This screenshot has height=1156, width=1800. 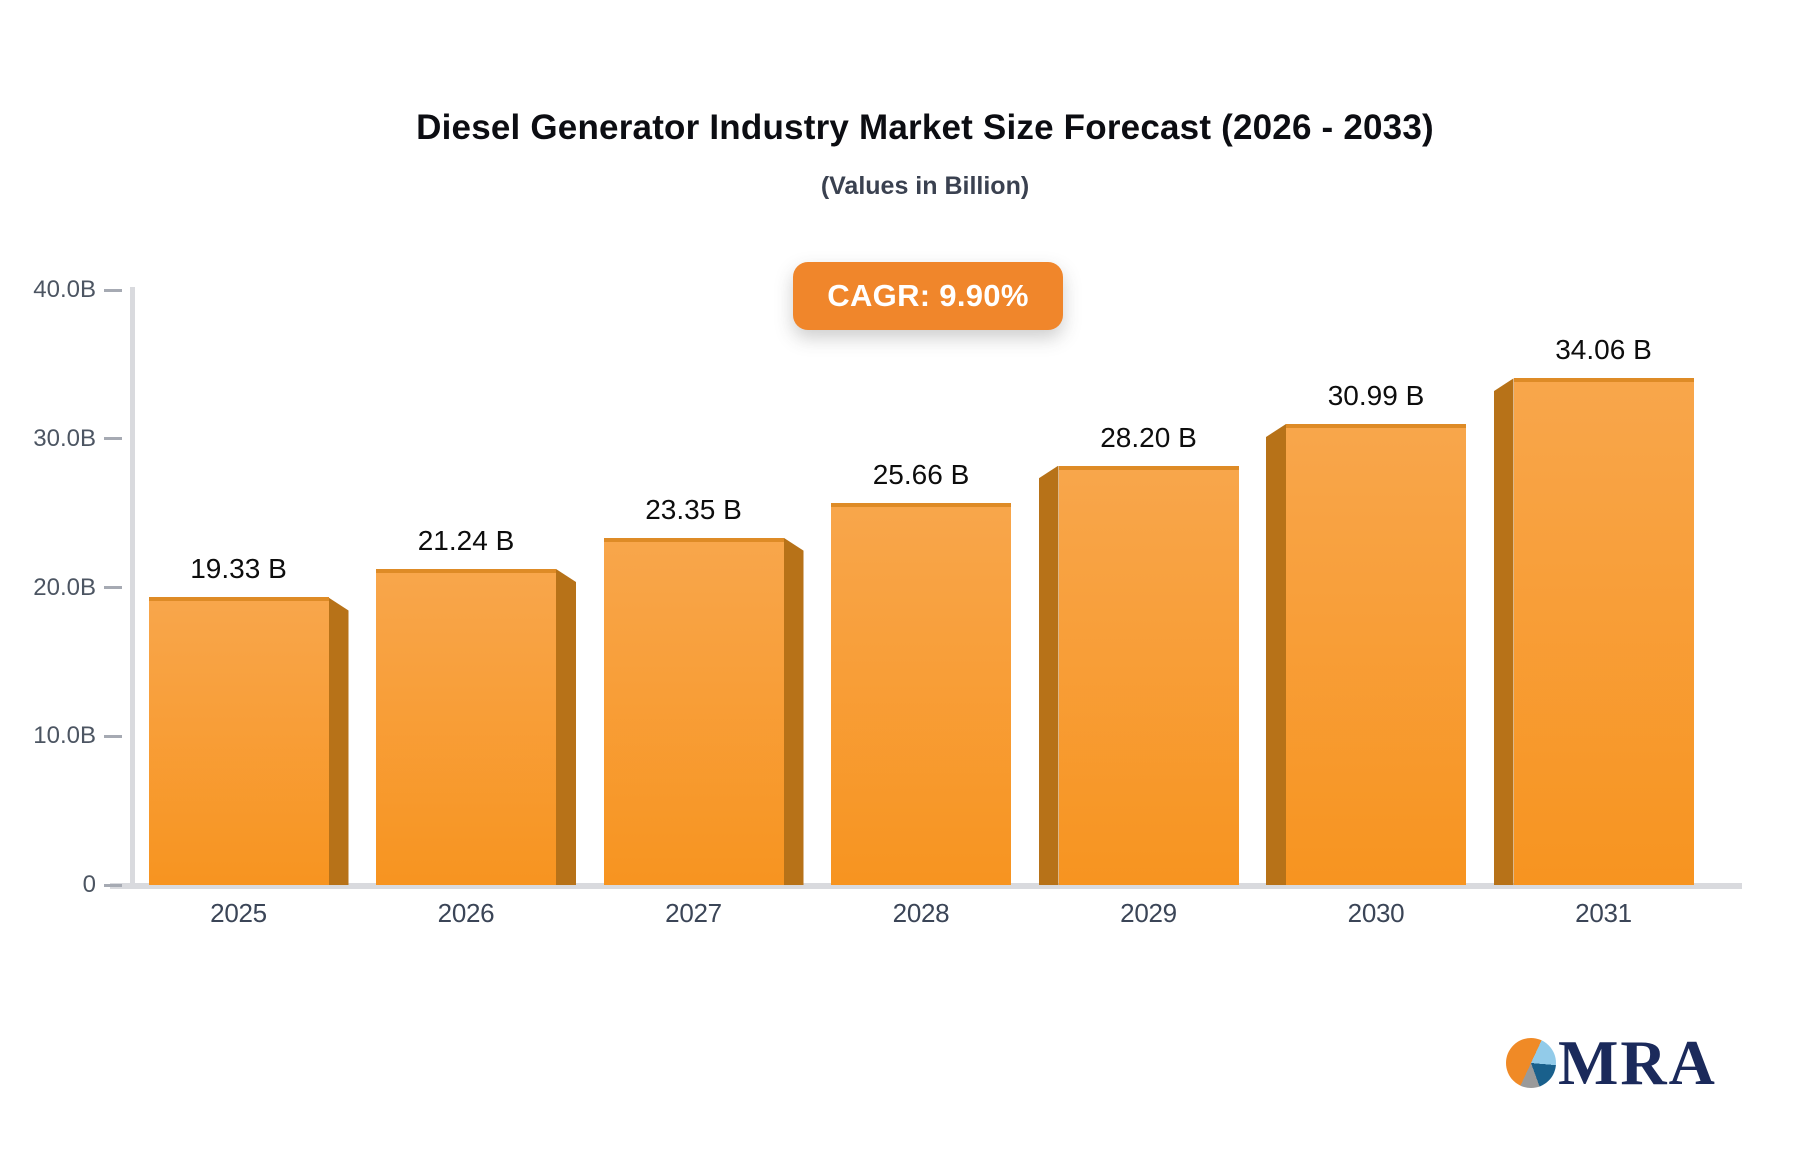 What do you see at coordinates (64, 587) in the screenshot?
I see `y-tick-label: 20.0B` at bounding box center [64, 587].